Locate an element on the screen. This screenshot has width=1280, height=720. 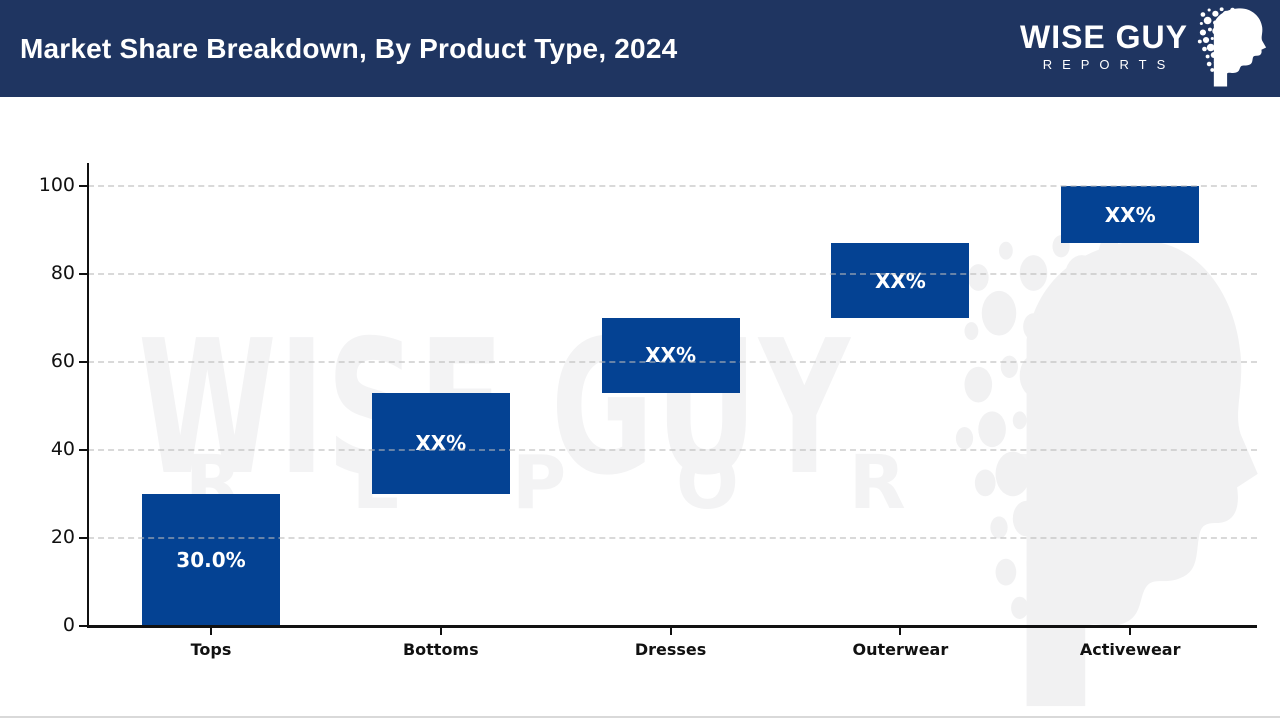
brand-subtitle: REPORTS is located at coordinates (1109, 64).